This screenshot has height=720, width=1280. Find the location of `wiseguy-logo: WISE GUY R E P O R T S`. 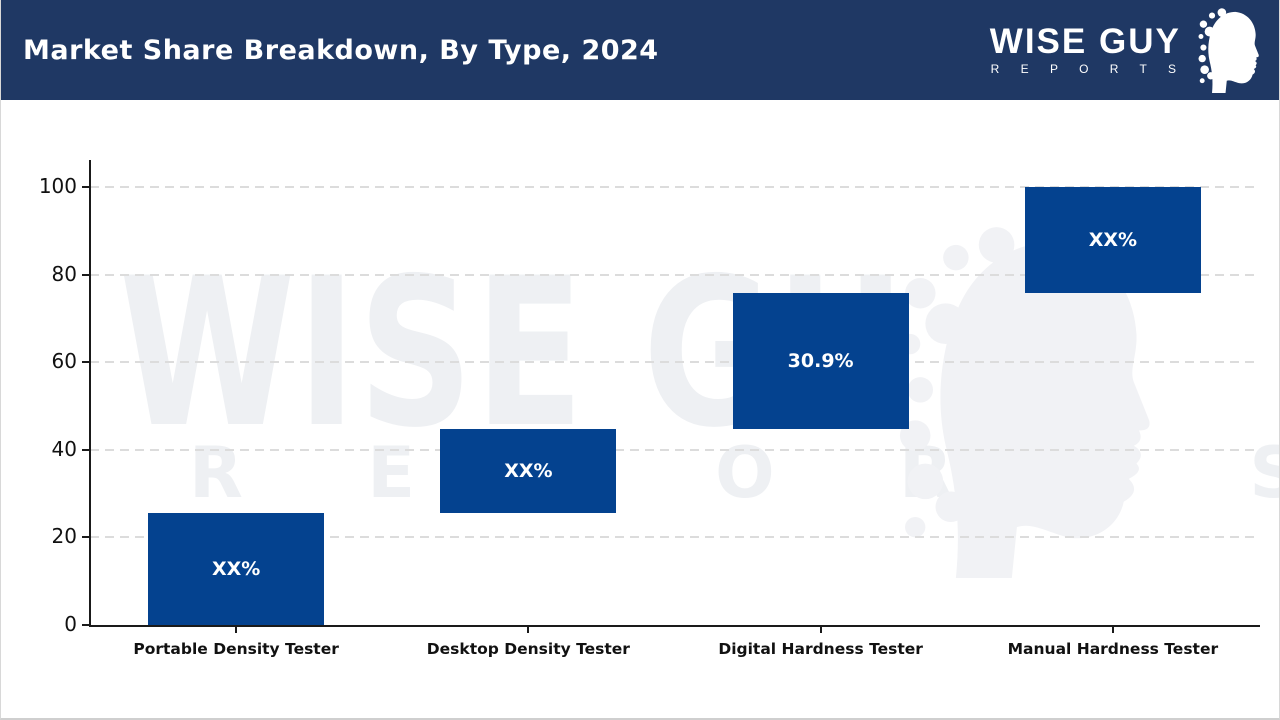

wiseguy-logo: WISE GUY R E P O R T S is located at coordinates (1133, 50).